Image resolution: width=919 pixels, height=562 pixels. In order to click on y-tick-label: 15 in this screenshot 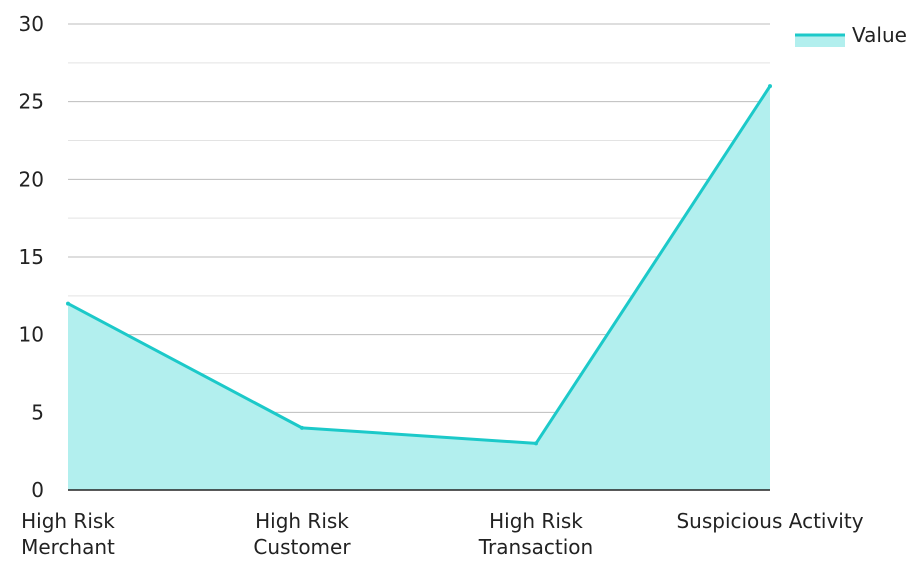, I will do `click(31, 257)`.